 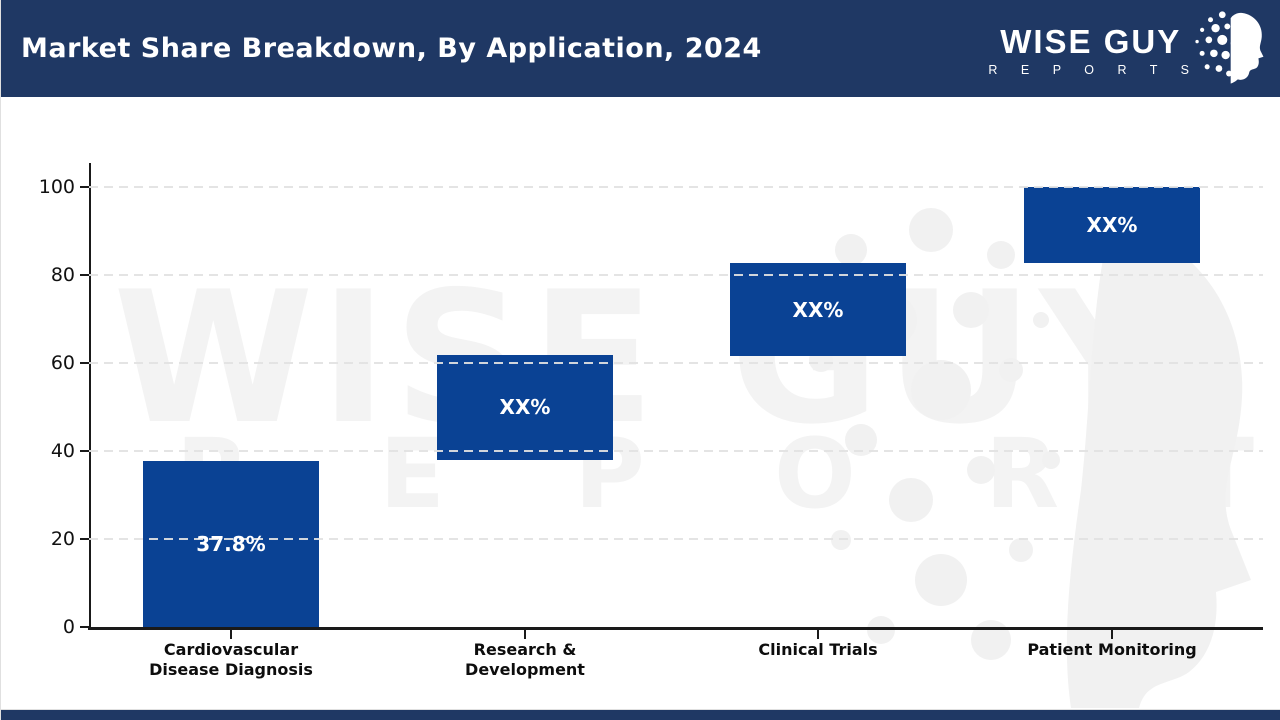 I want to click on footer-bar, so click(x=640, y=714).